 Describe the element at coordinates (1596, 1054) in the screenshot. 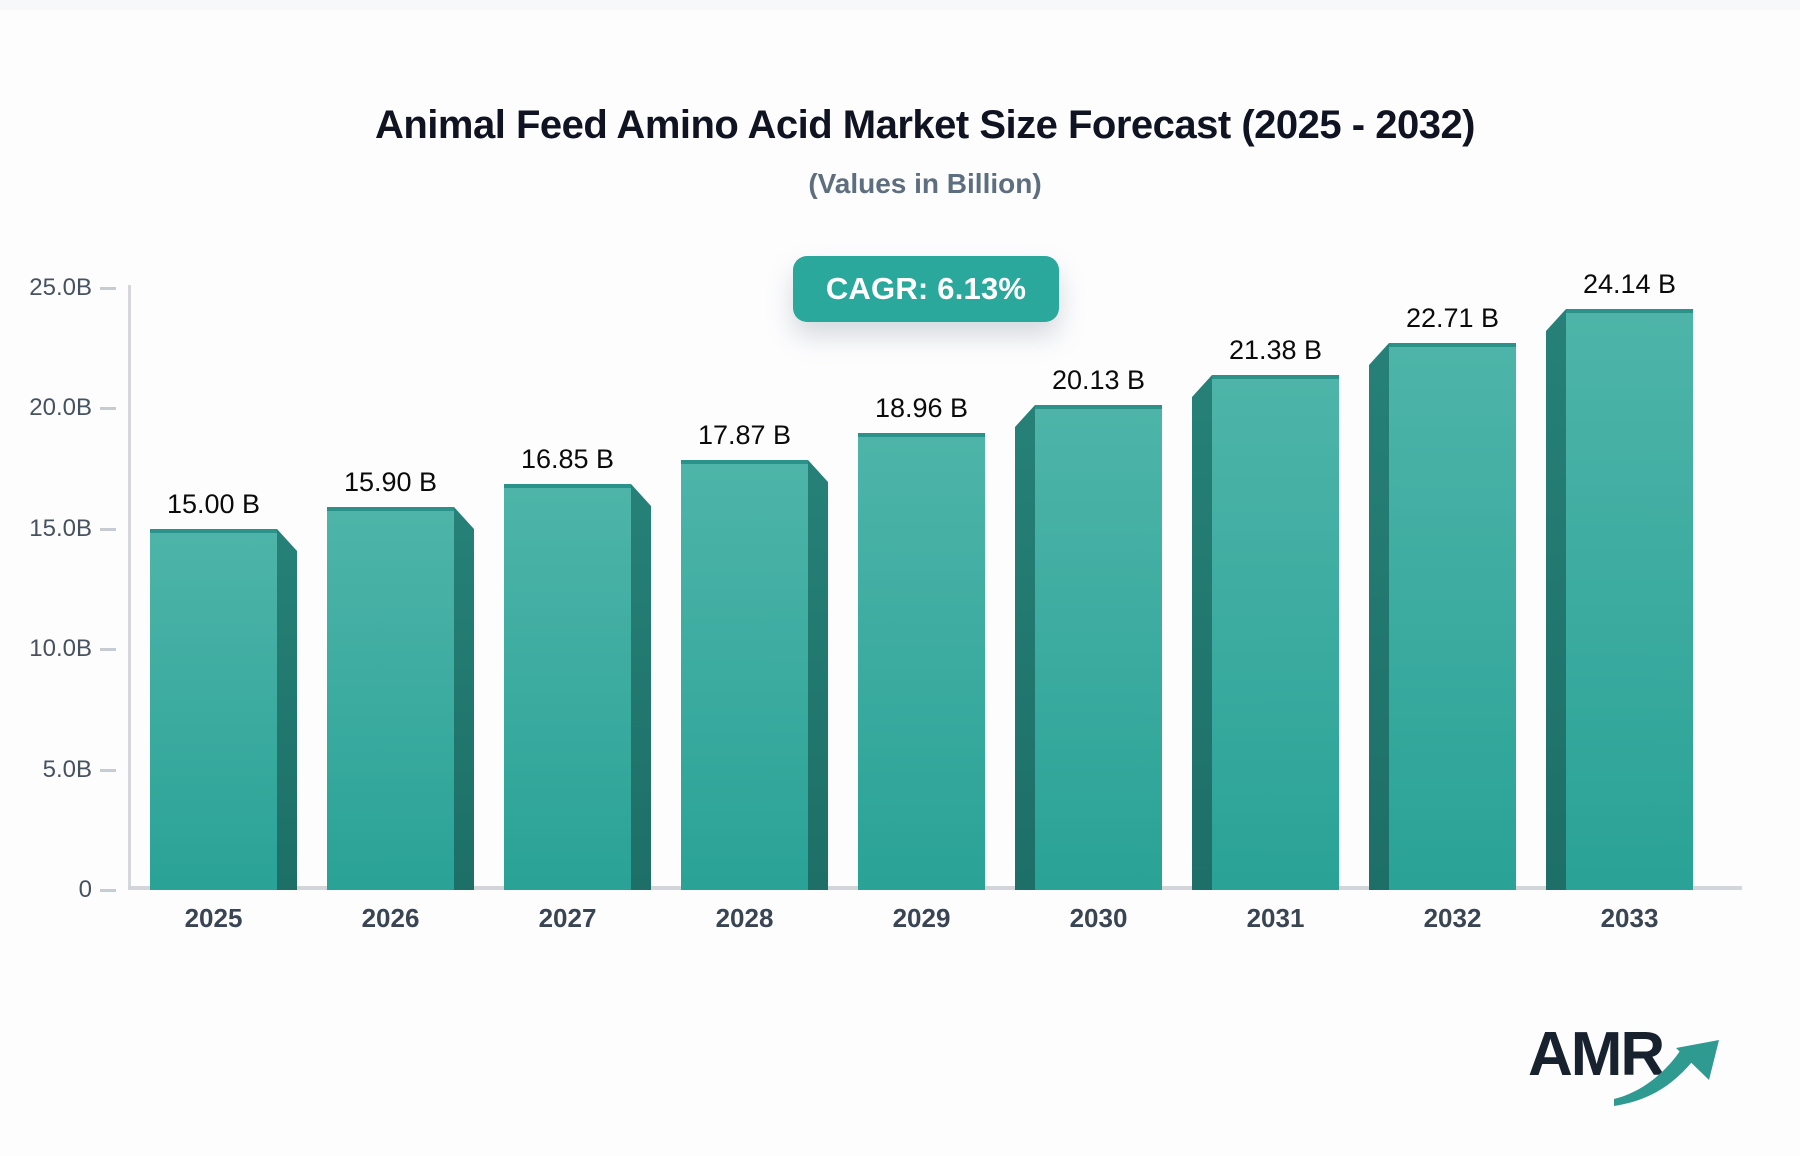

I see `amr-logo-text: AMR` at that location.